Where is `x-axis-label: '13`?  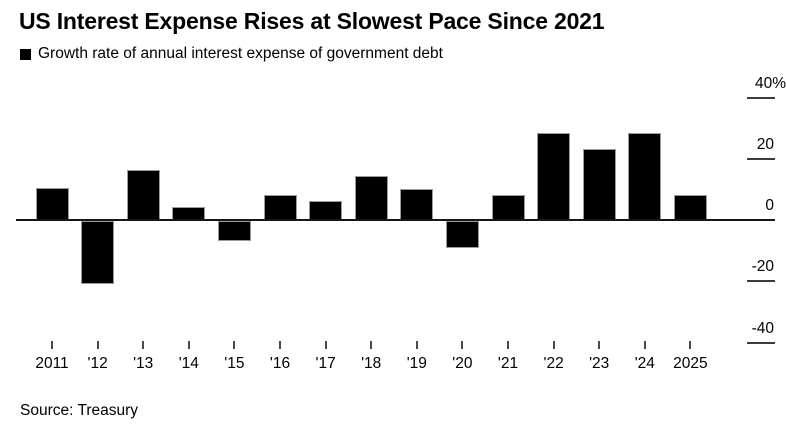 x-axis-label: '13 is located at coordinates (143, 363).